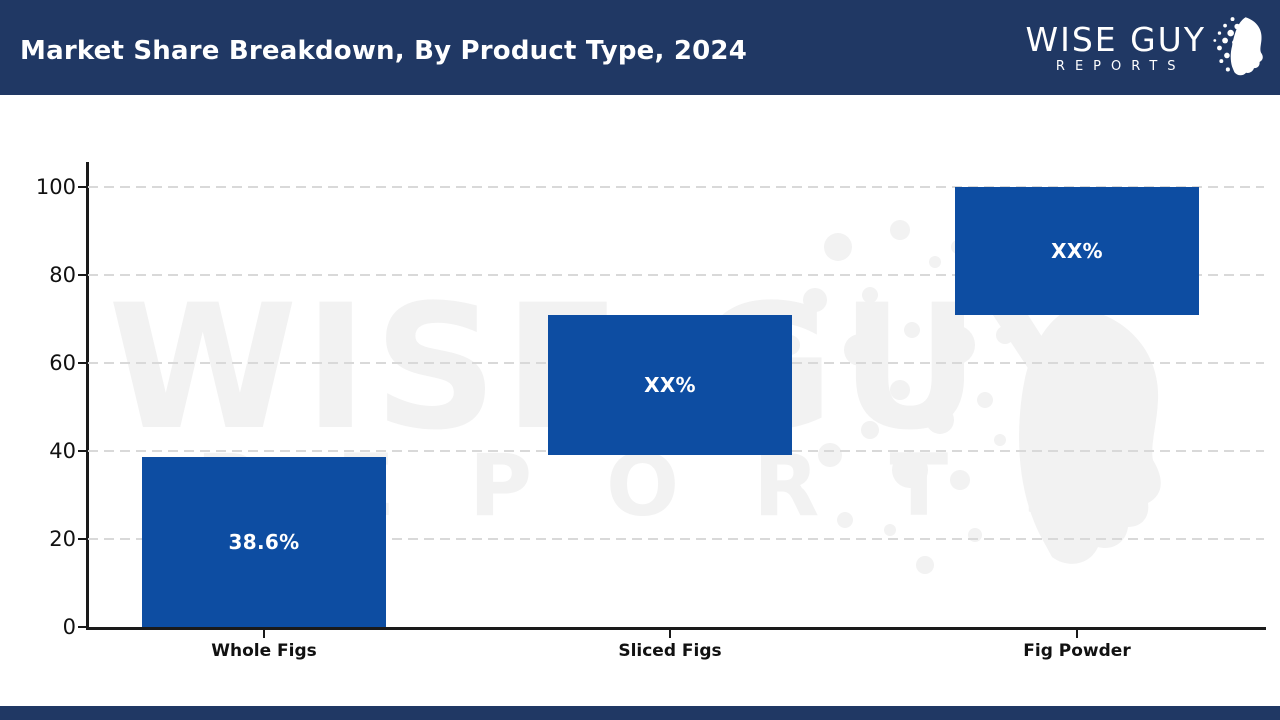 This screenshot has width=1280, height=720. I want to click on dotted-face-icon, so click(1238, 45).